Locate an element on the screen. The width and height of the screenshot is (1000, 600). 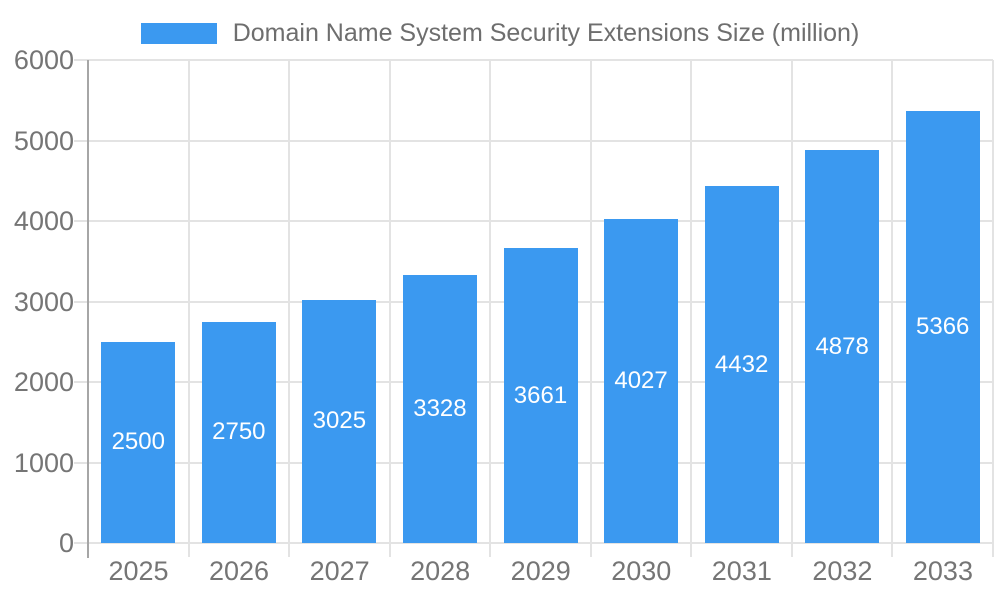
y-tick-label: 1000 is located at coordinates (43, 462).